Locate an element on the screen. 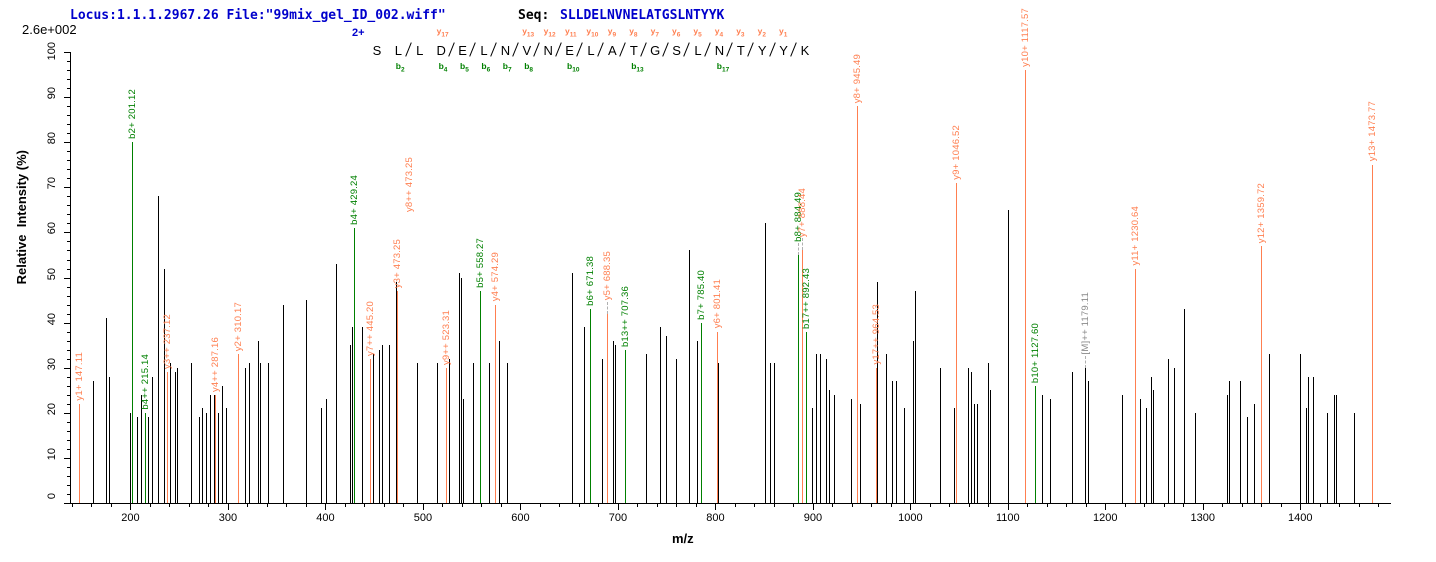  y-tick-label: 0 is located at coordinates (52, 496).